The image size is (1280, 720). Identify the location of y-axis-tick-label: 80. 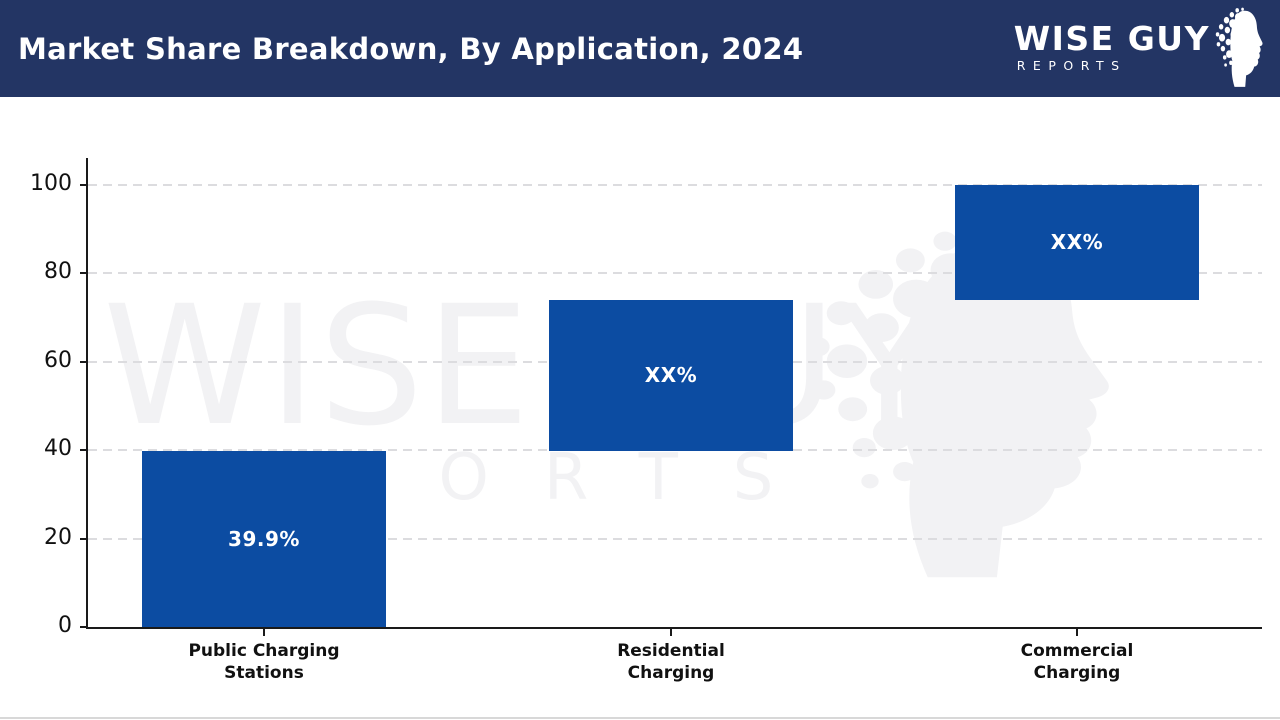
(58, 272).